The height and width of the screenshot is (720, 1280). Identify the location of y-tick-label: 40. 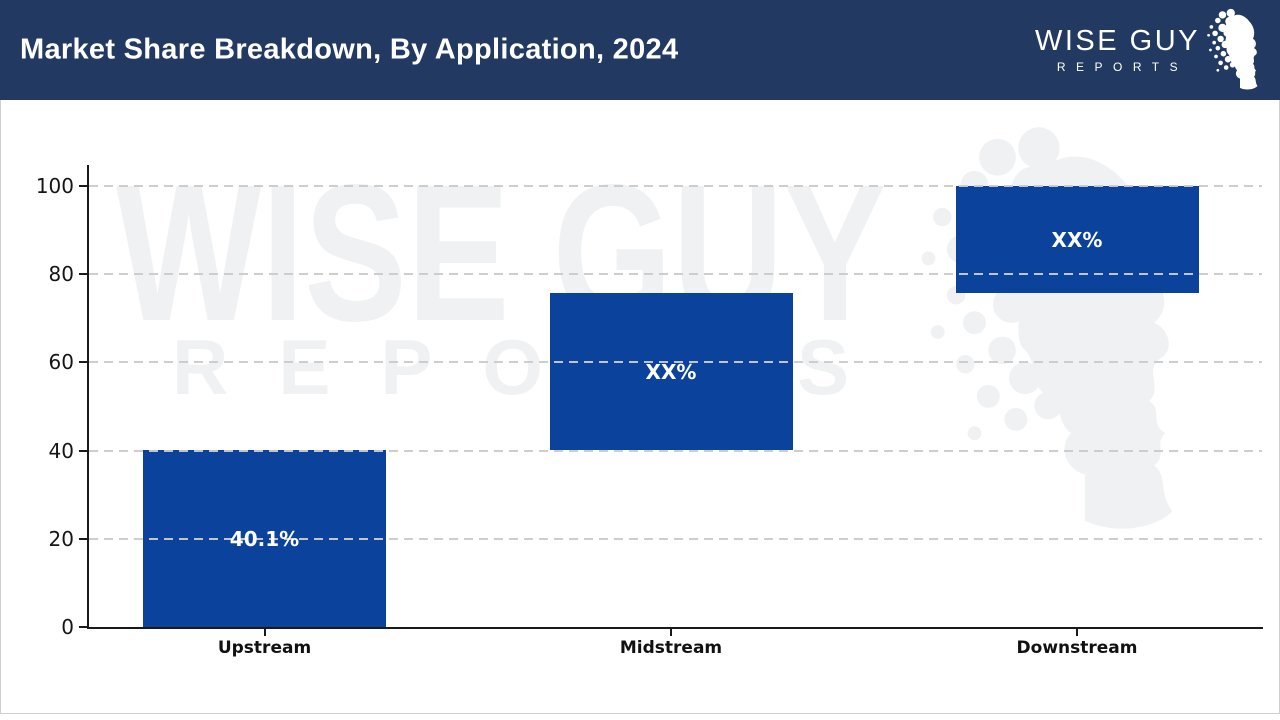
(61, 450).